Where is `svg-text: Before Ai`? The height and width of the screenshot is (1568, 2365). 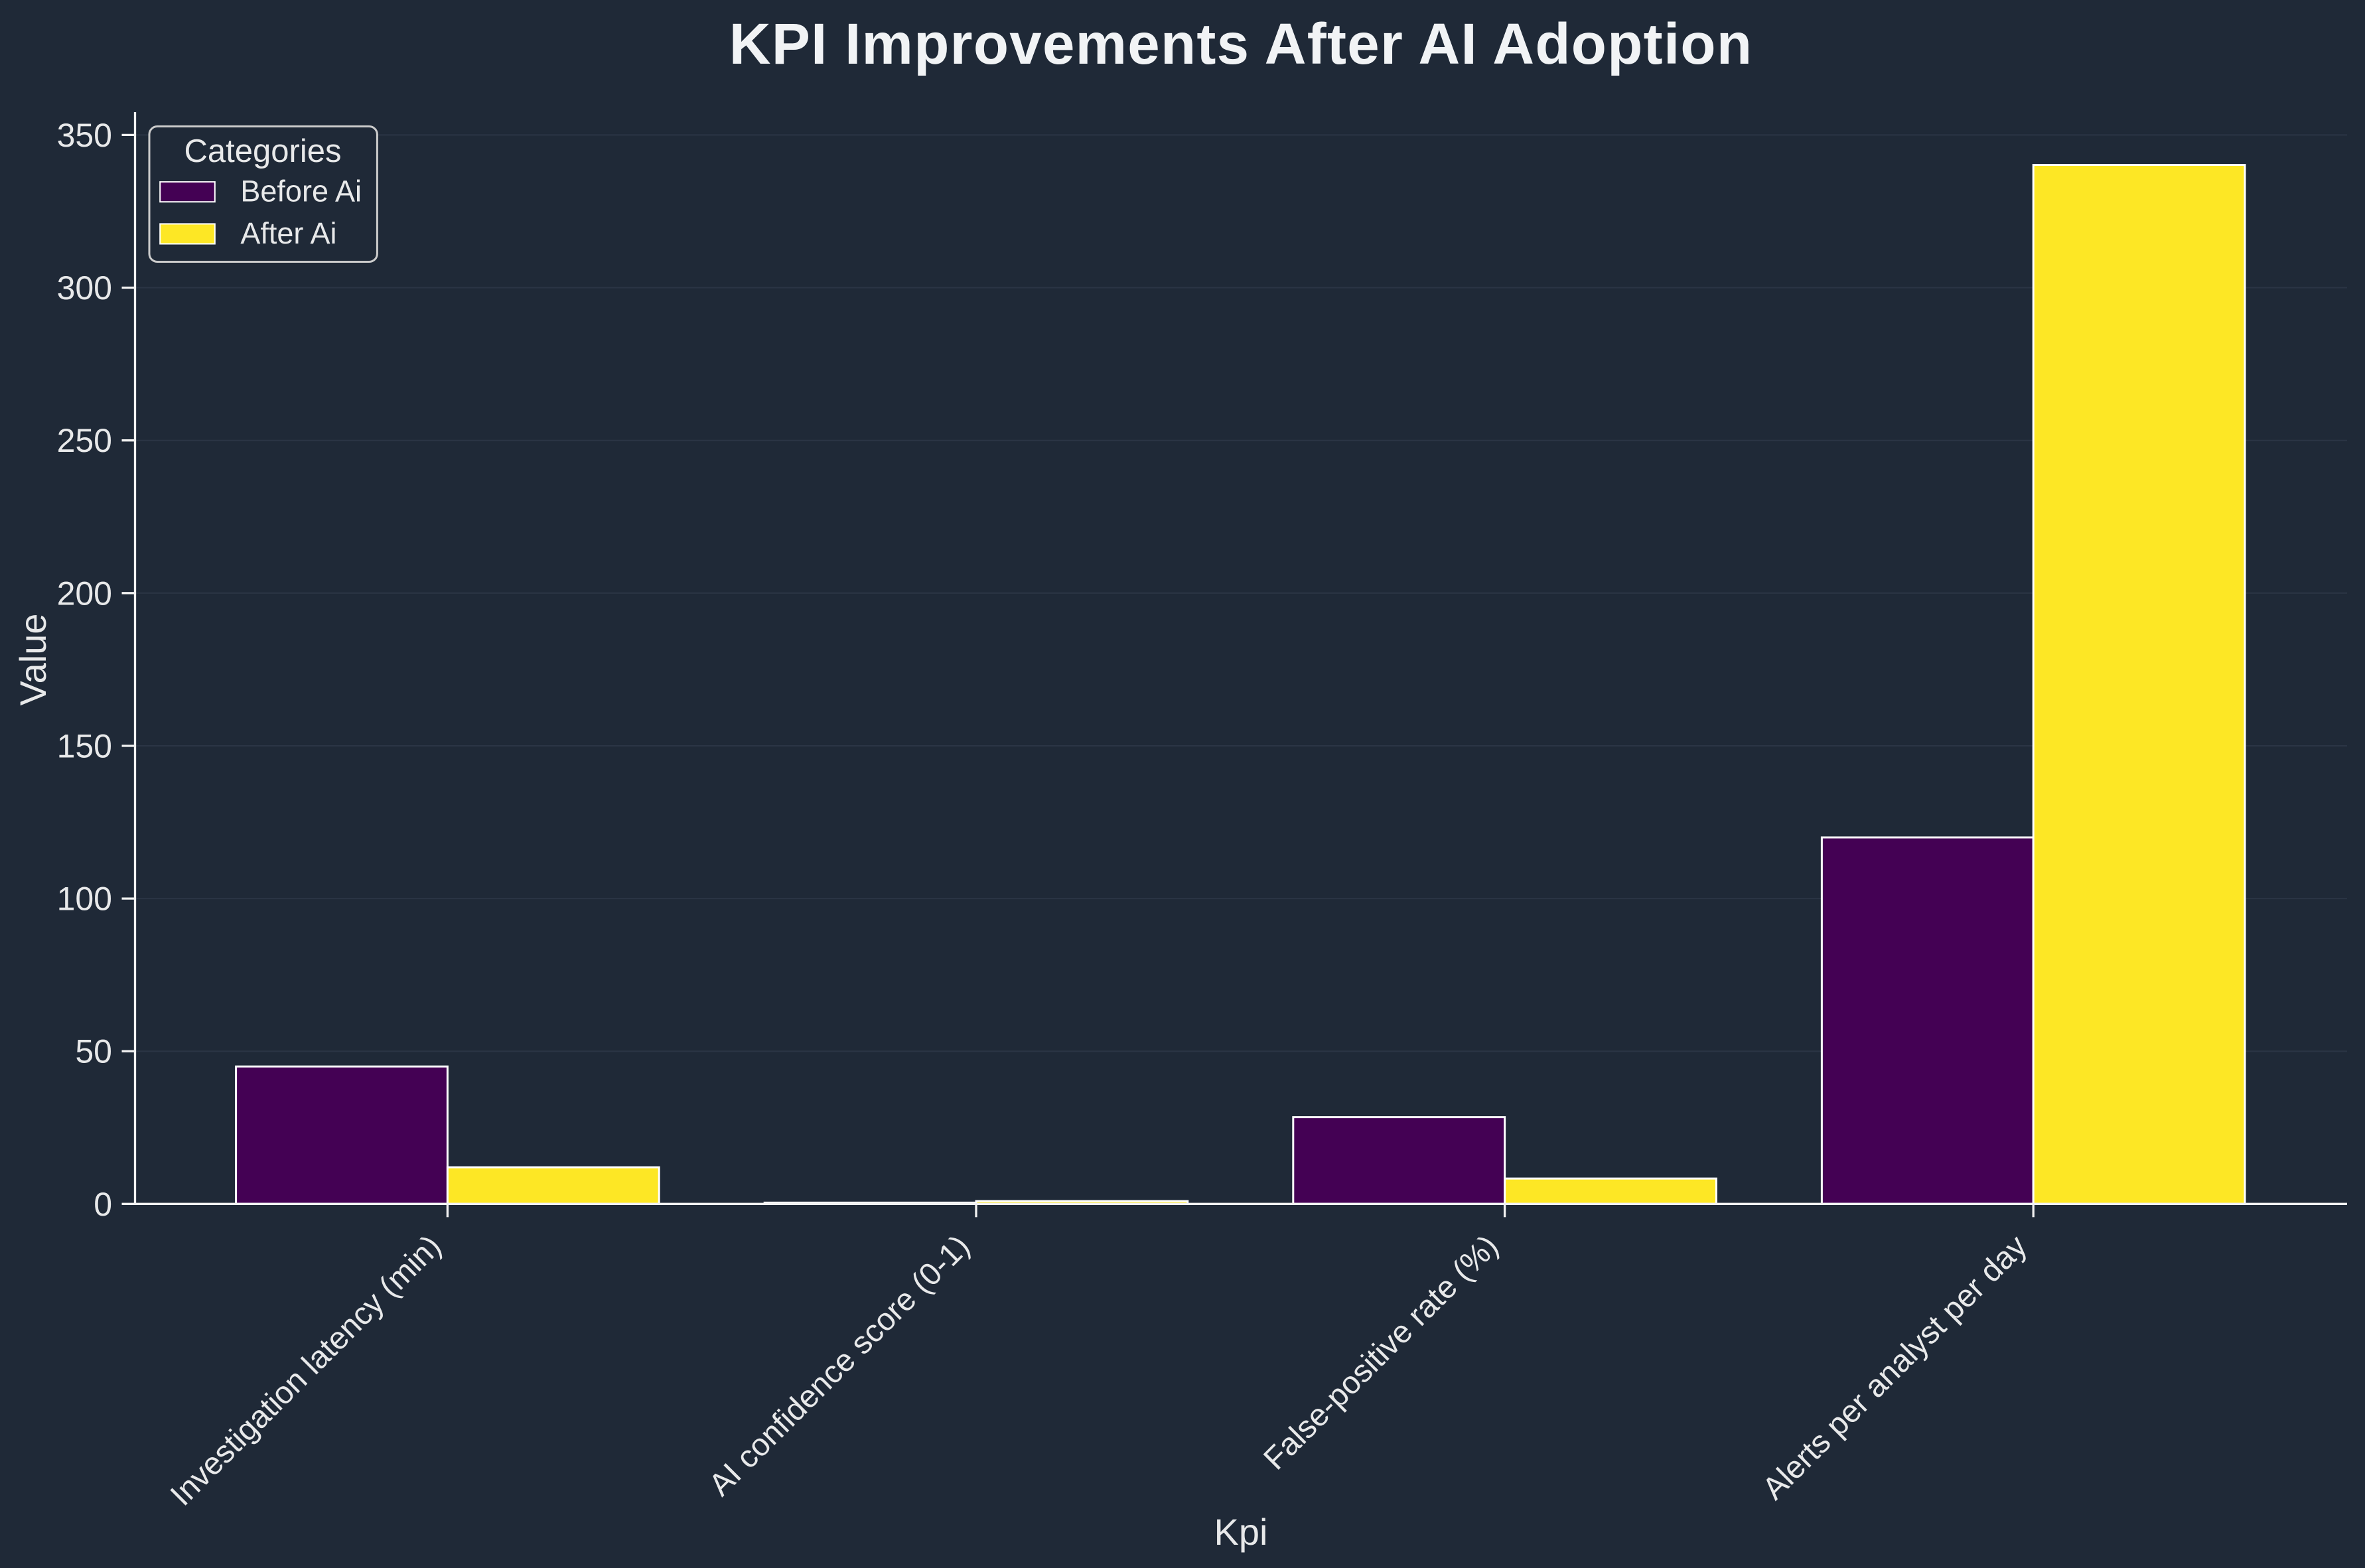 svg-text: Before Ai is located at coordinates (301, 191).